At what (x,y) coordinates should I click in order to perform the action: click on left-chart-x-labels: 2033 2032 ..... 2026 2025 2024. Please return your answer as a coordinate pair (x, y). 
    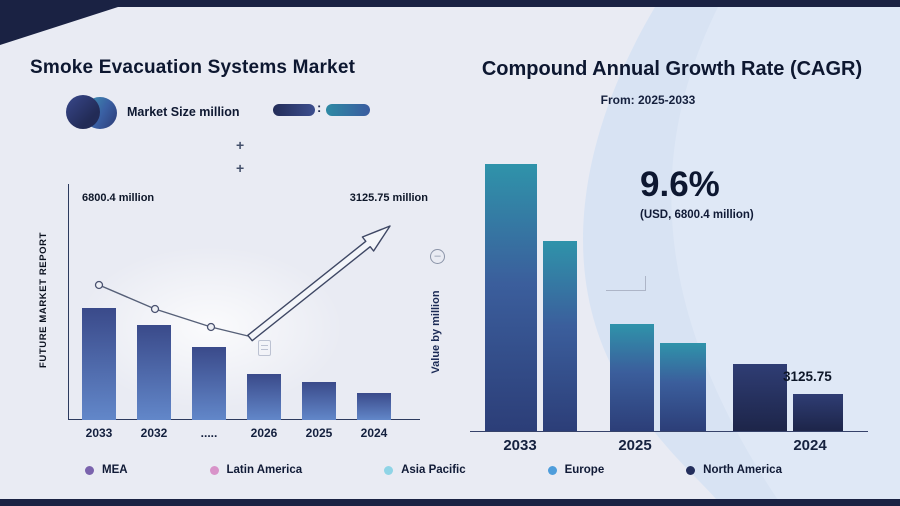
    Looking at the image, I should click on (236, 433).